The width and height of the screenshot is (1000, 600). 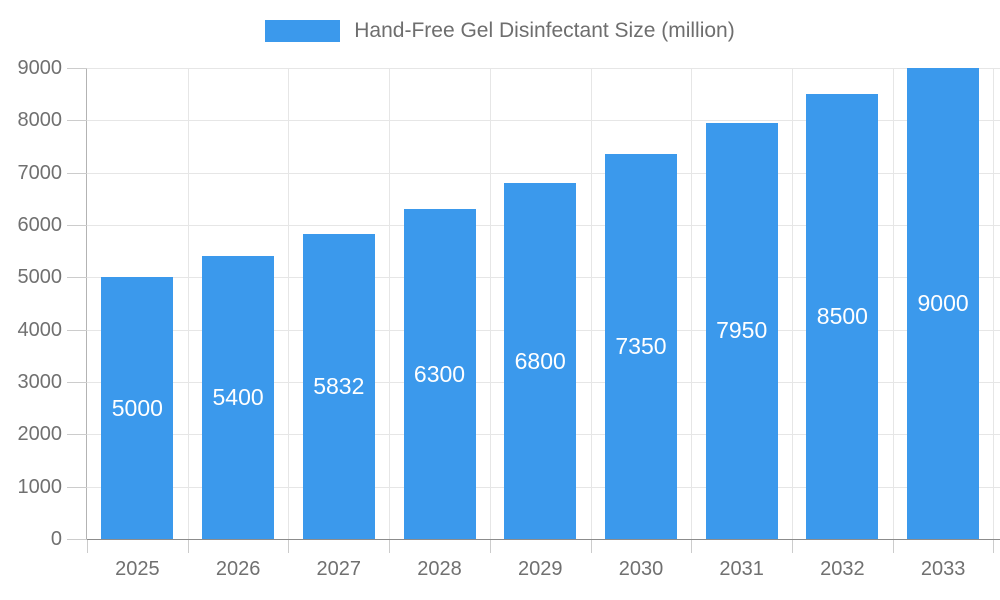 I want to click on y-axis-label: 2000, so click(x=40, y=434).